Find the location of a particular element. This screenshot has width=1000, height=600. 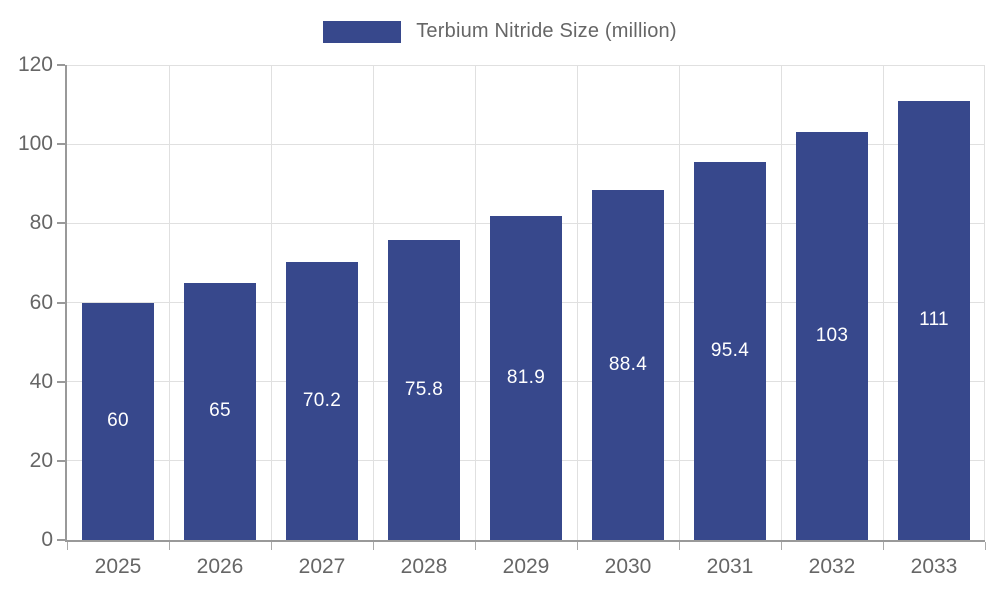

bar-value-label: 103 is located at coordinates (832, 336).